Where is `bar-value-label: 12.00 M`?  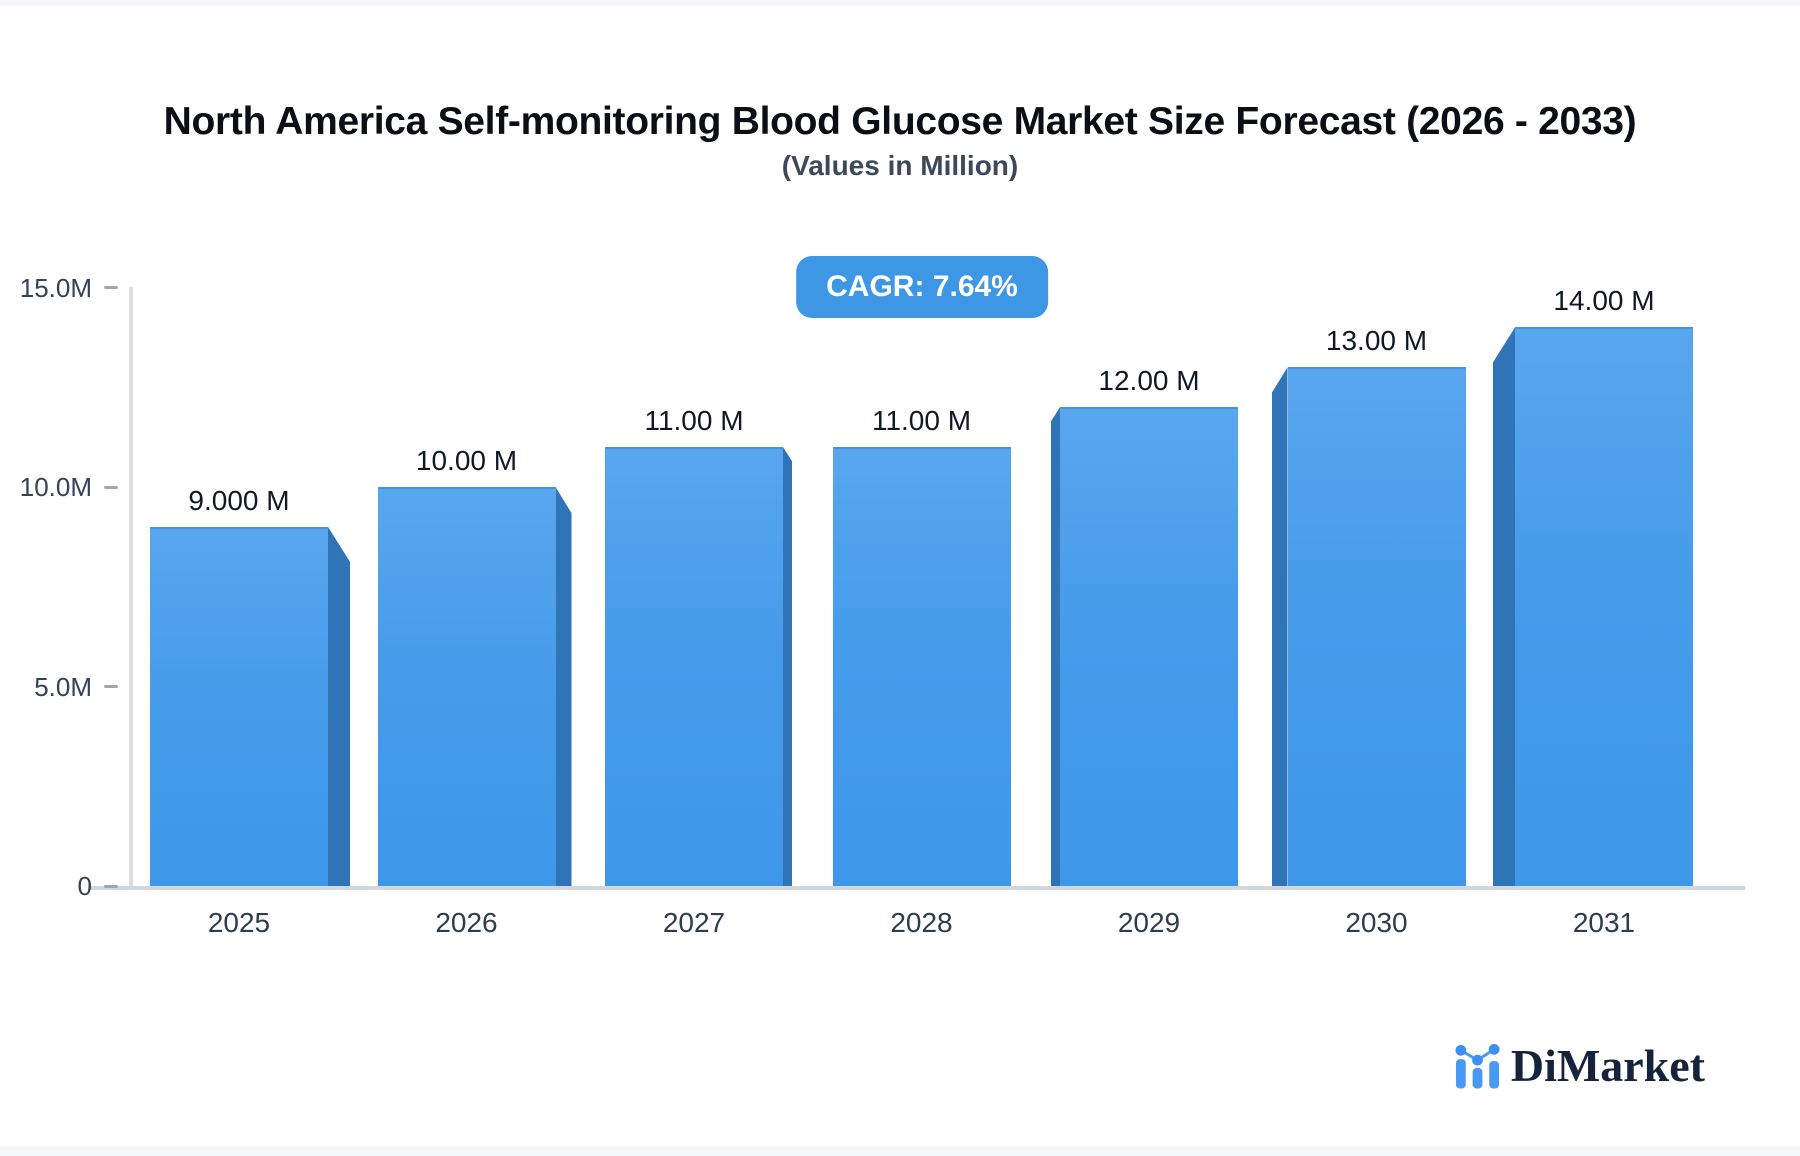 bar-value-label: 12.00 M is located at coordinates (1149, 381).